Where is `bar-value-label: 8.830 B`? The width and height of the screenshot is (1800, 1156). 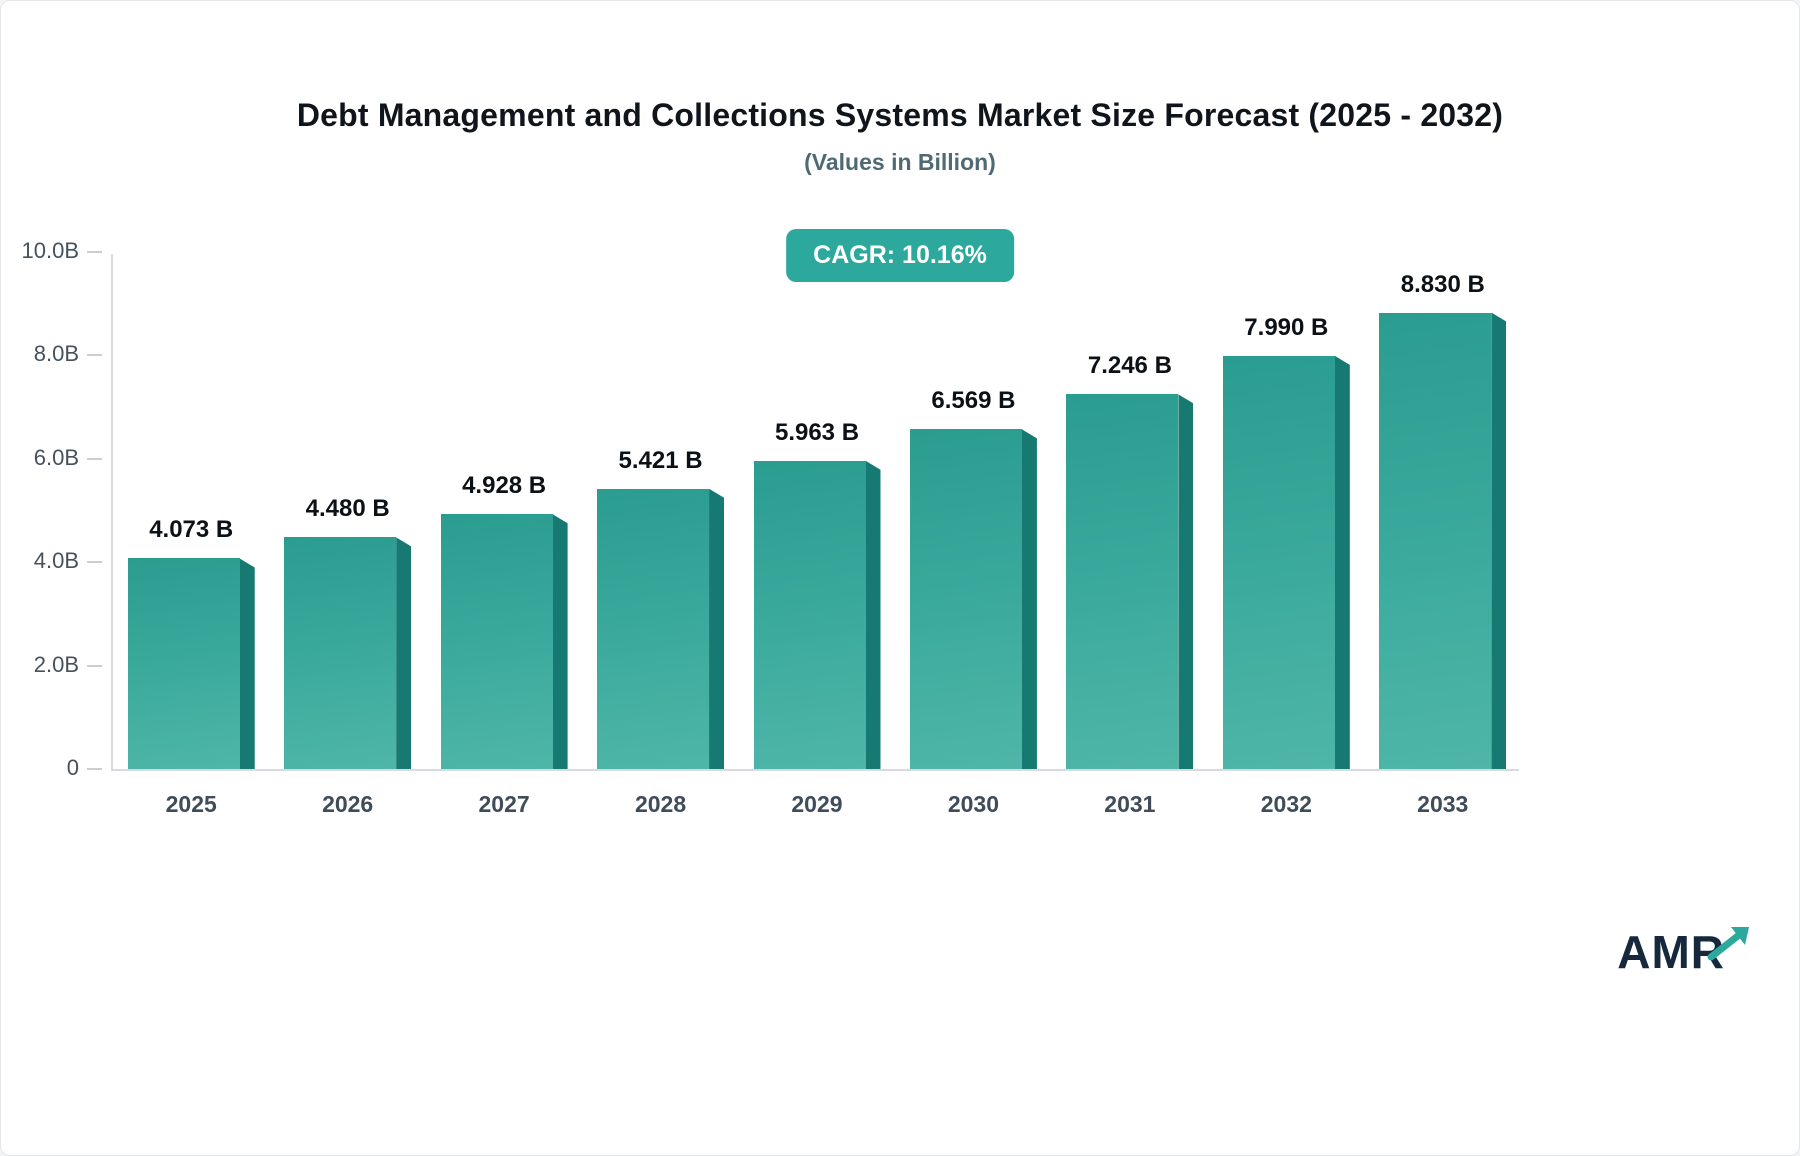 bar-value-label: 8.830 B is located at coordinates (1442, 284).